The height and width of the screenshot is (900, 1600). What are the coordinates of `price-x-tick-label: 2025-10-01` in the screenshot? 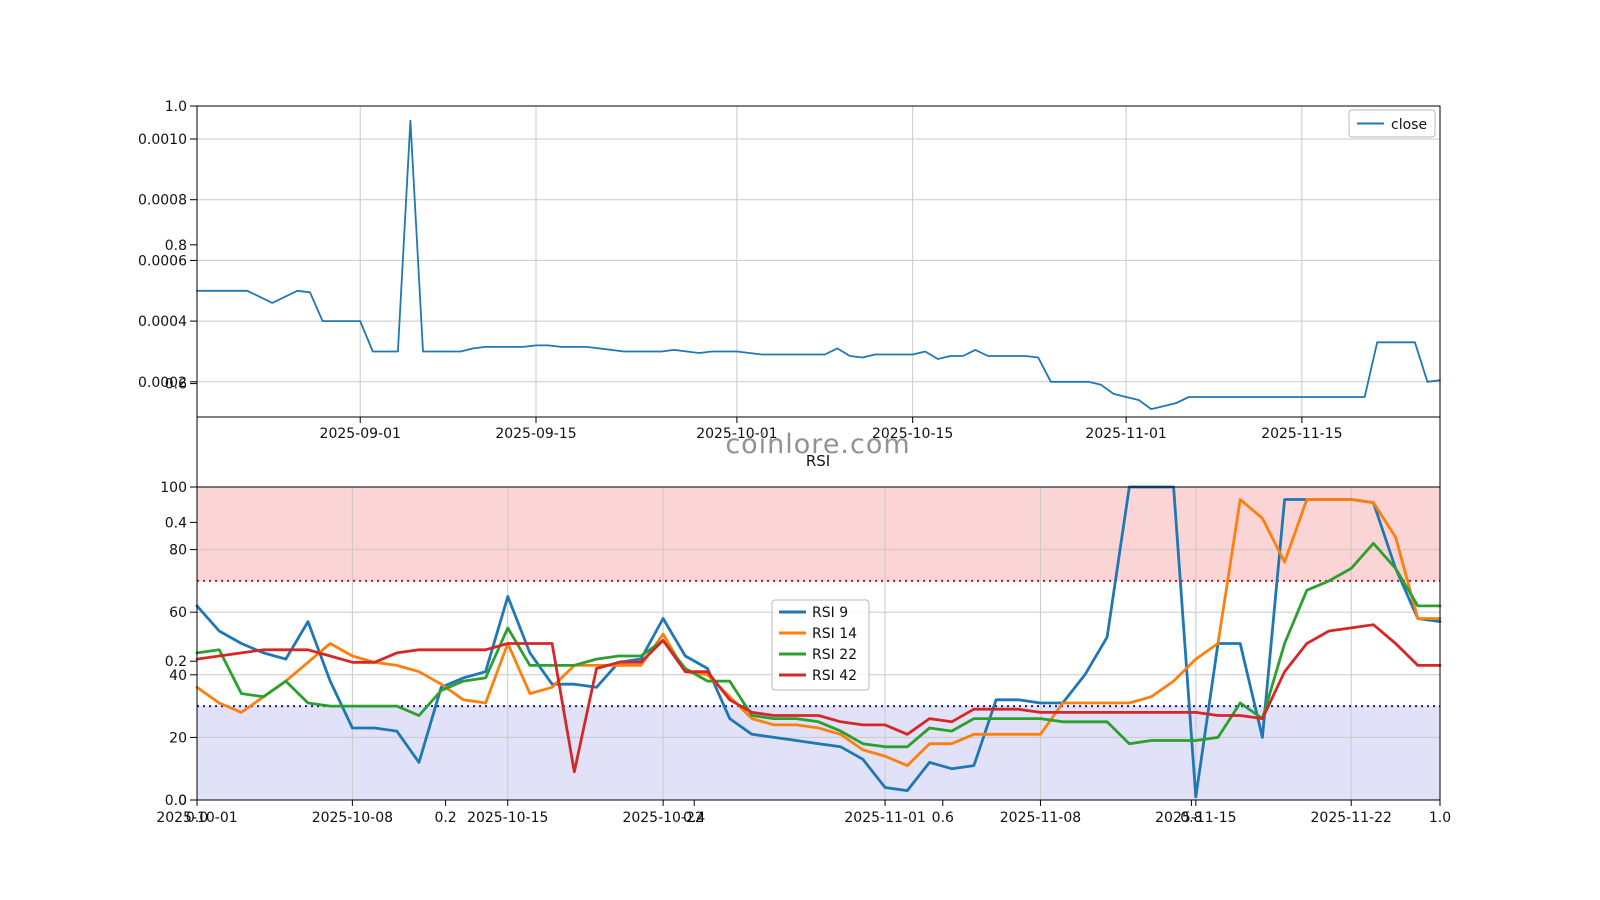 It's located at (736, 434).